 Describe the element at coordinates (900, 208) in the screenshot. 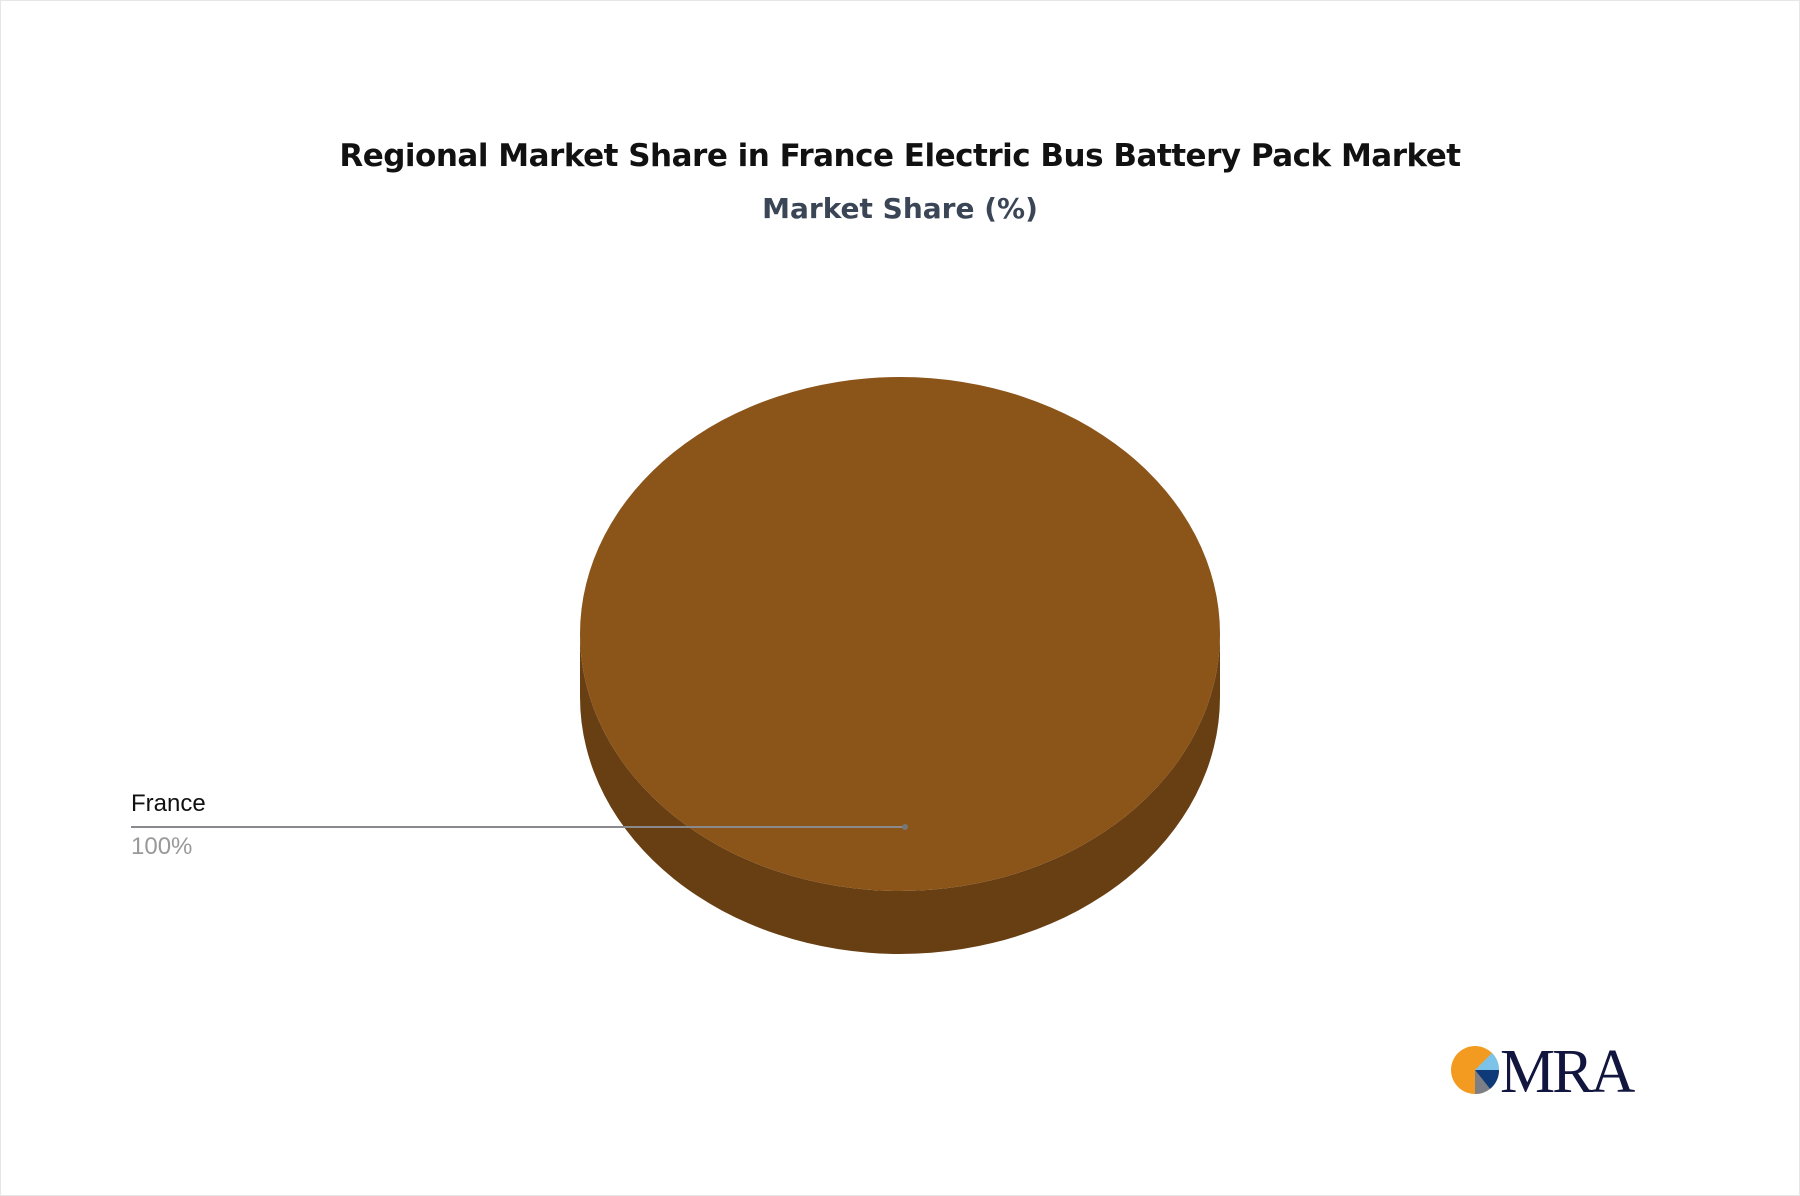

I see `chart-subtitle: Market Share (%)` at that location.